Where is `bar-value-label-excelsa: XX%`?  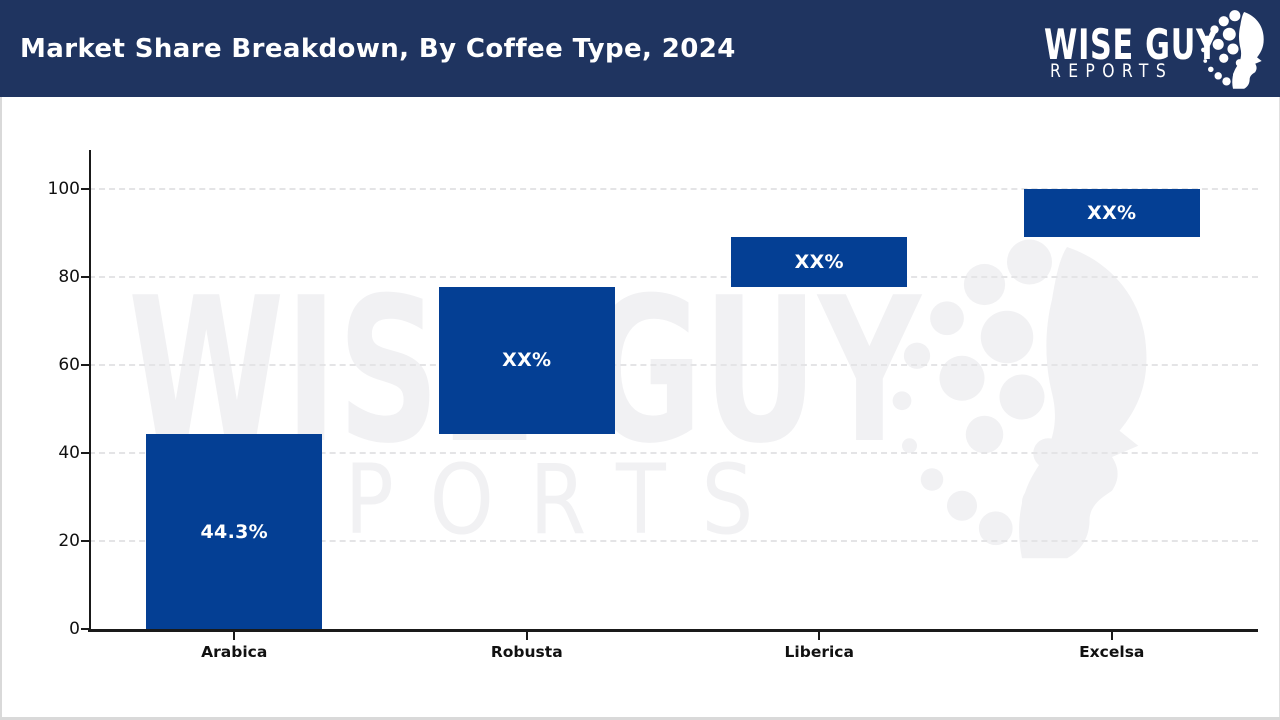
bar-value-label-excelsa: XX% is located at coordinates (1112, 213).